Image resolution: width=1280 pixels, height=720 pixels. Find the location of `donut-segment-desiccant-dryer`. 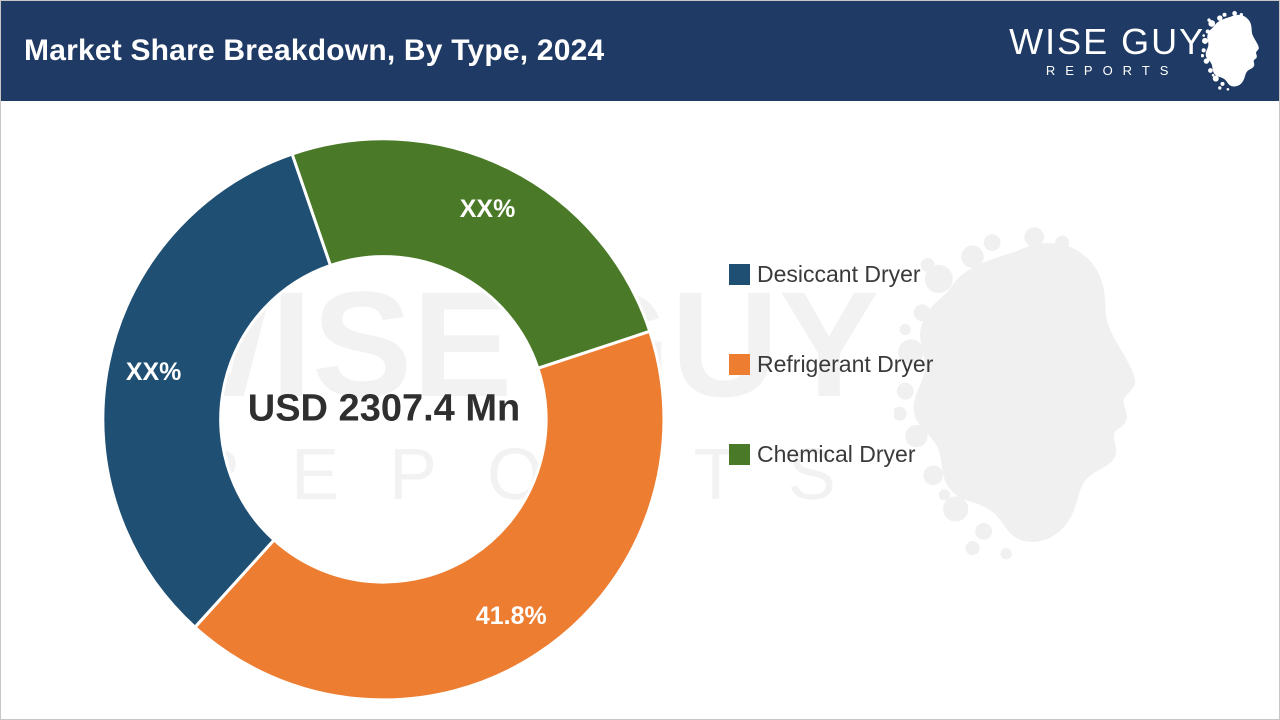

donut-segment-desiccant-dryer is located at coordinates (216, 390).